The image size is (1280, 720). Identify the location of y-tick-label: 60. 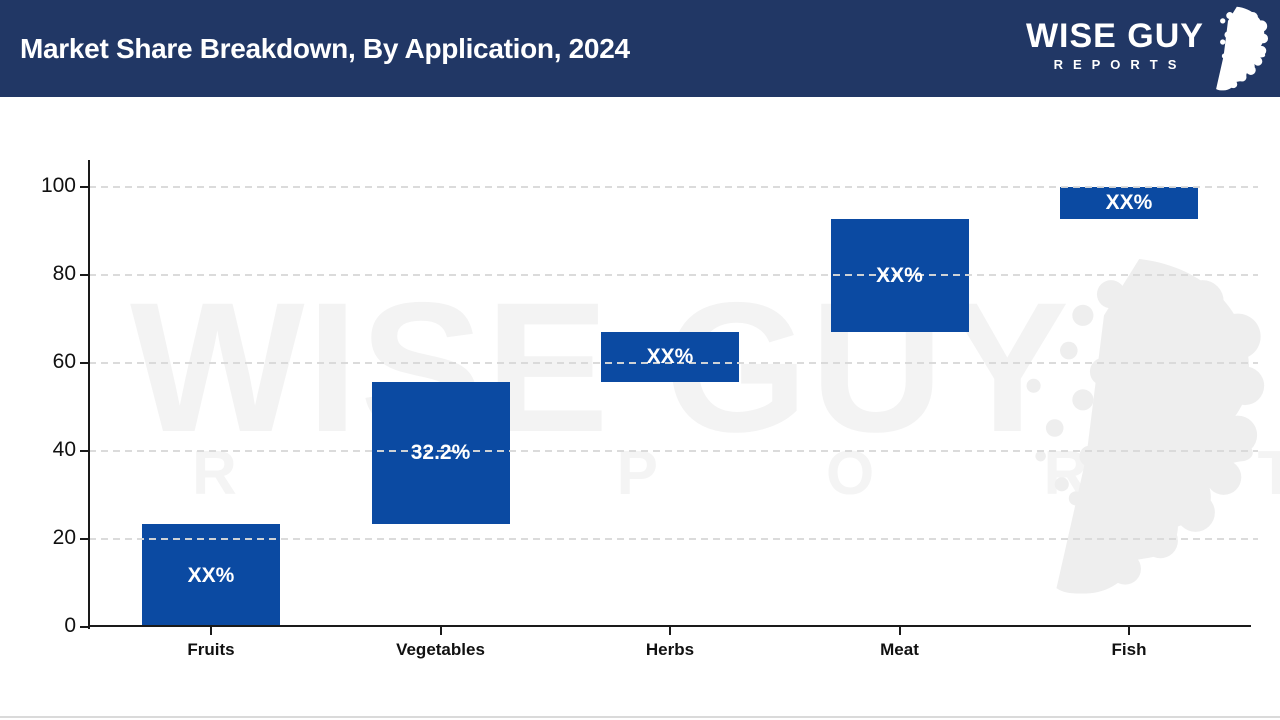
(64, 361).